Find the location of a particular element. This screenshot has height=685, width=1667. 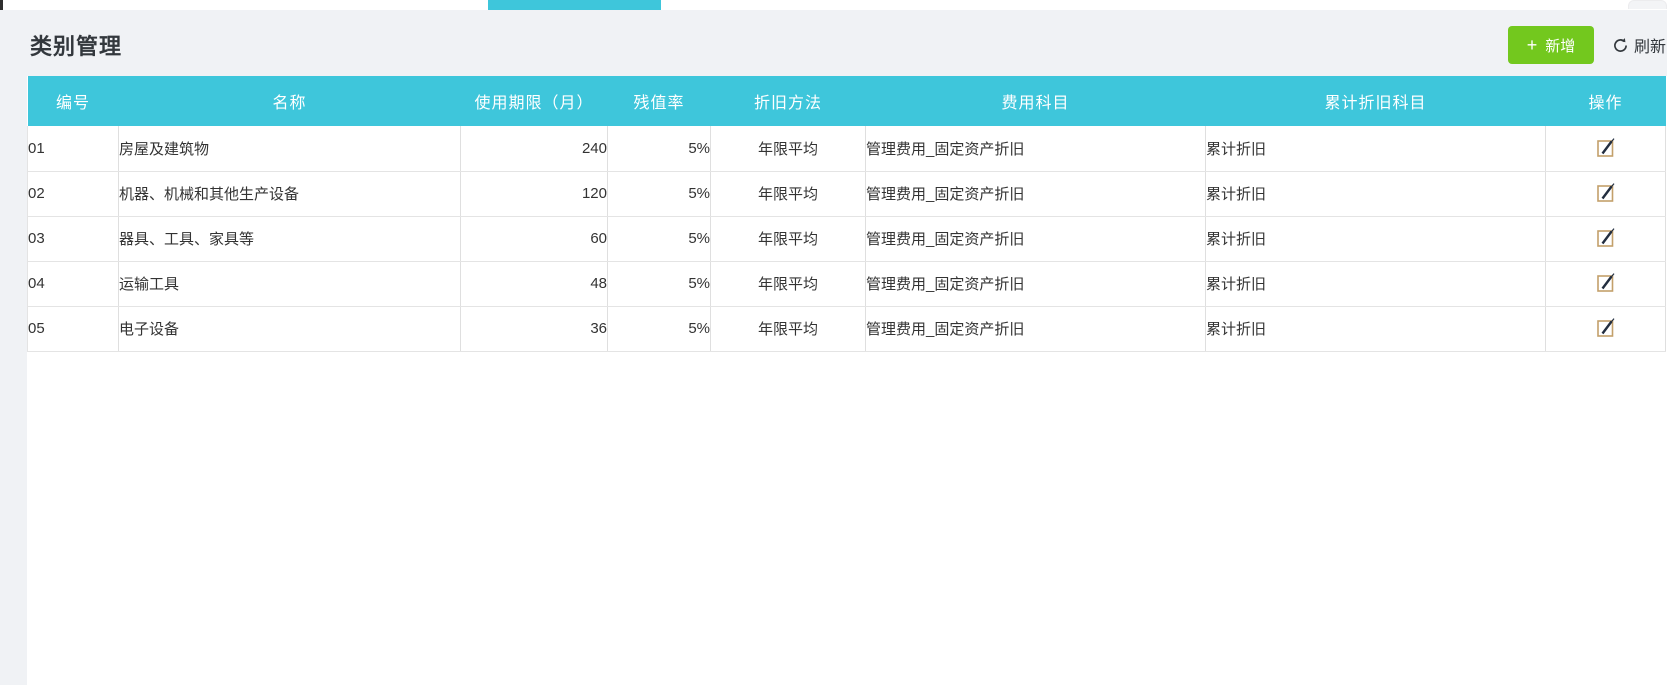

column-header-expense: 费用科目 is located at coordinates (1035, 101).